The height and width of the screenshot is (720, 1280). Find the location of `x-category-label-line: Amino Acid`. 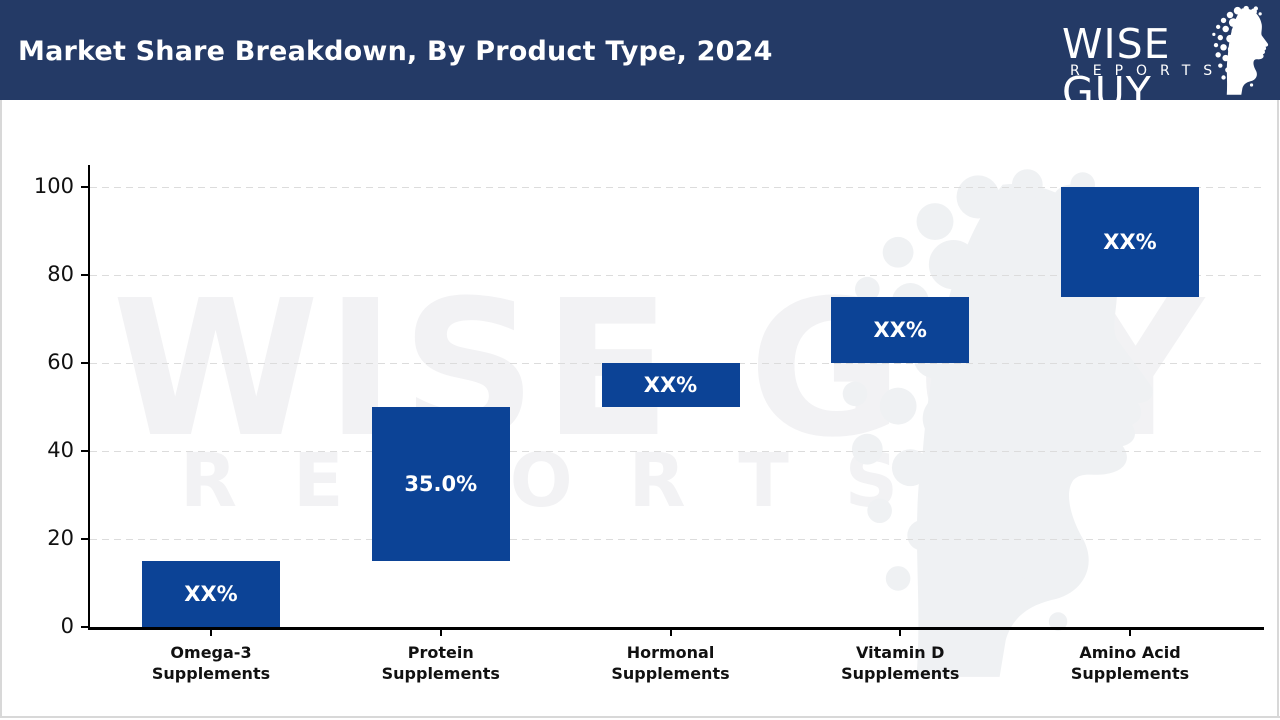

x-category-label-line: Amino Acid is located at coordinates (1130, 652).